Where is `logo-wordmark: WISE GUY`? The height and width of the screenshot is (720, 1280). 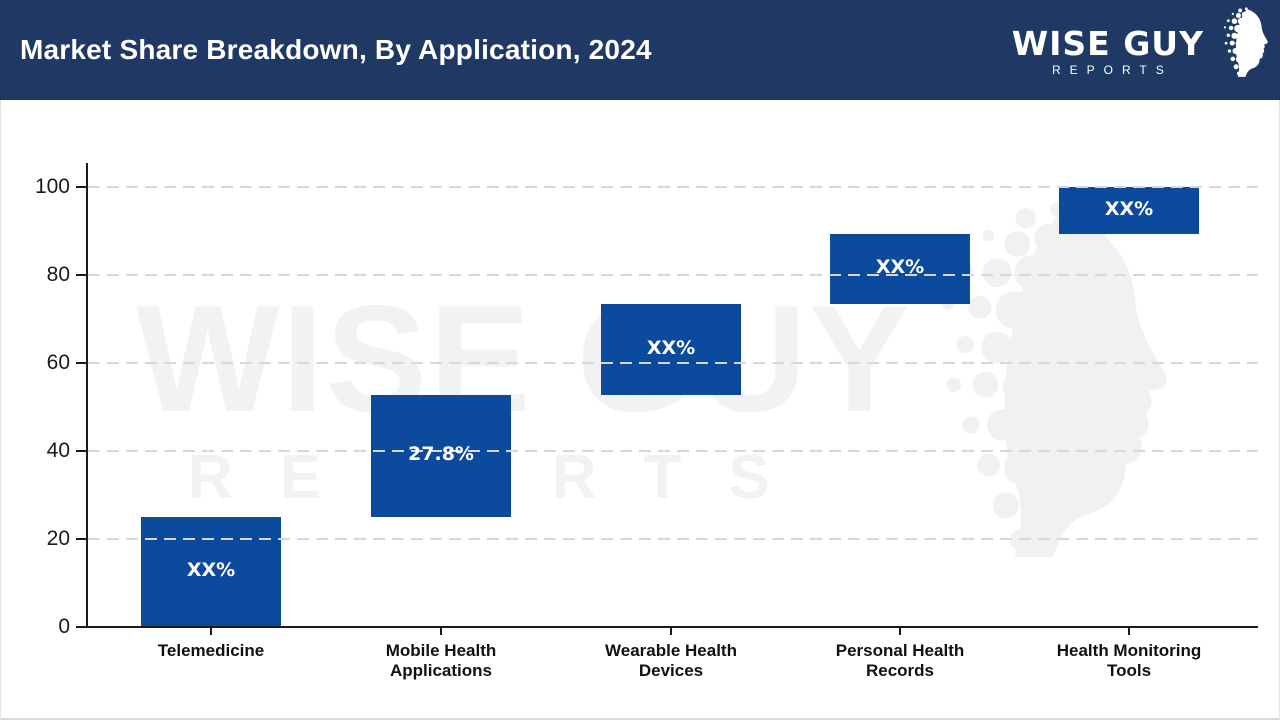
logo-wordmark: WISE GUY is located at coordinates (1107, 43).